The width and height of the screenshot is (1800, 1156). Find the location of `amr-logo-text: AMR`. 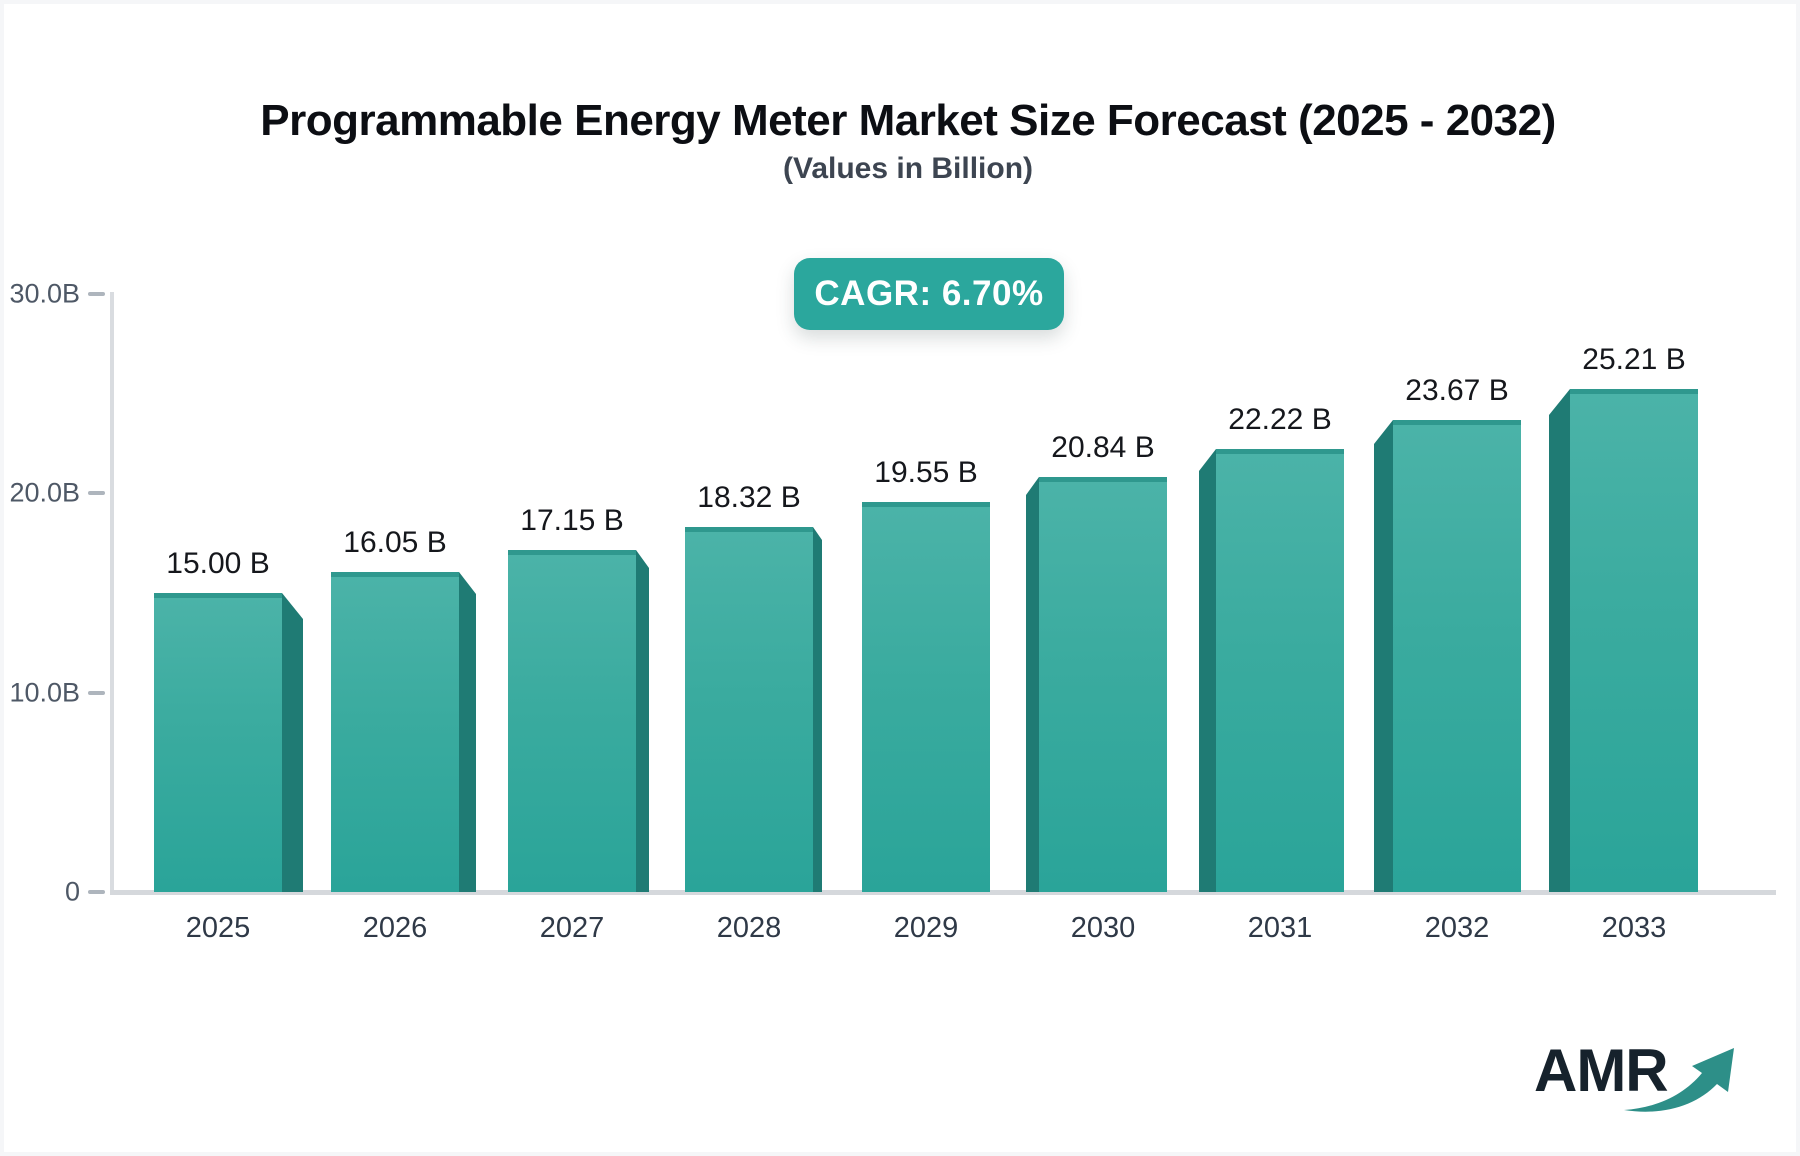

amr-logo-text: AMR is located at coordinates (1601, 1070).